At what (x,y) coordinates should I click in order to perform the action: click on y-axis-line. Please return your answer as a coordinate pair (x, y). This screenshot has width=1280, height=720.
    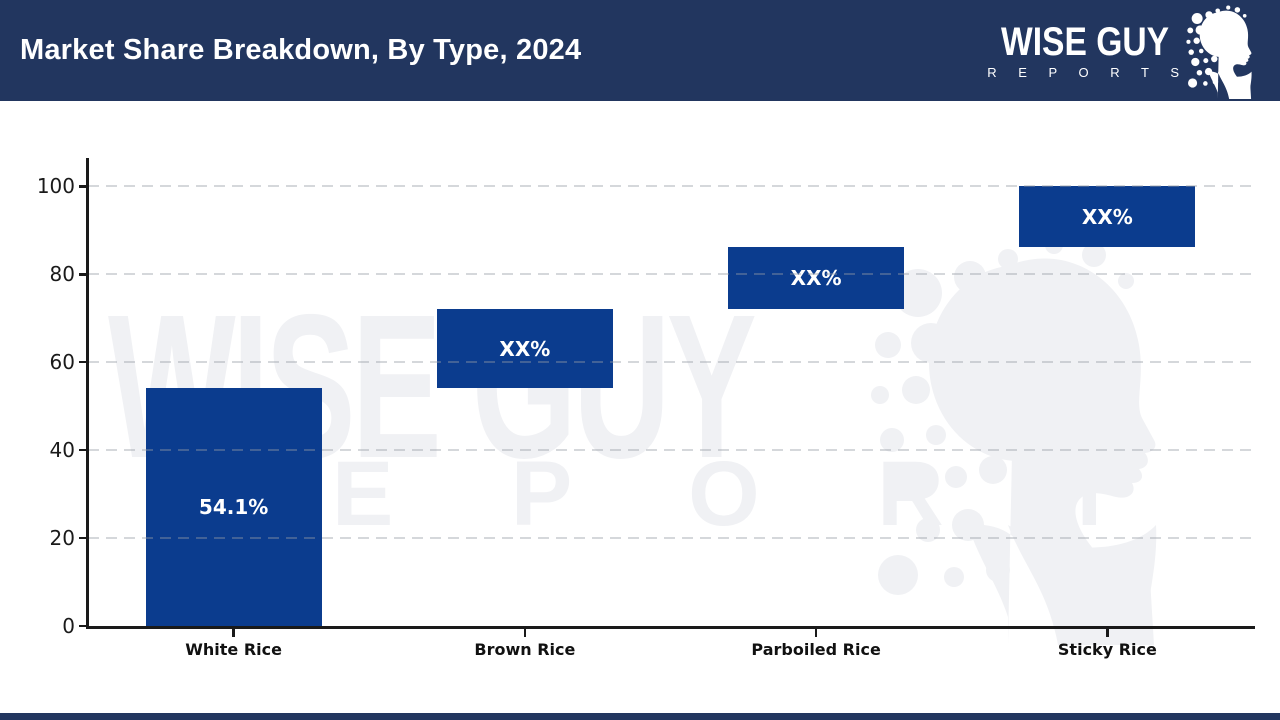
    Looking at the image, I should click on (87, 393).